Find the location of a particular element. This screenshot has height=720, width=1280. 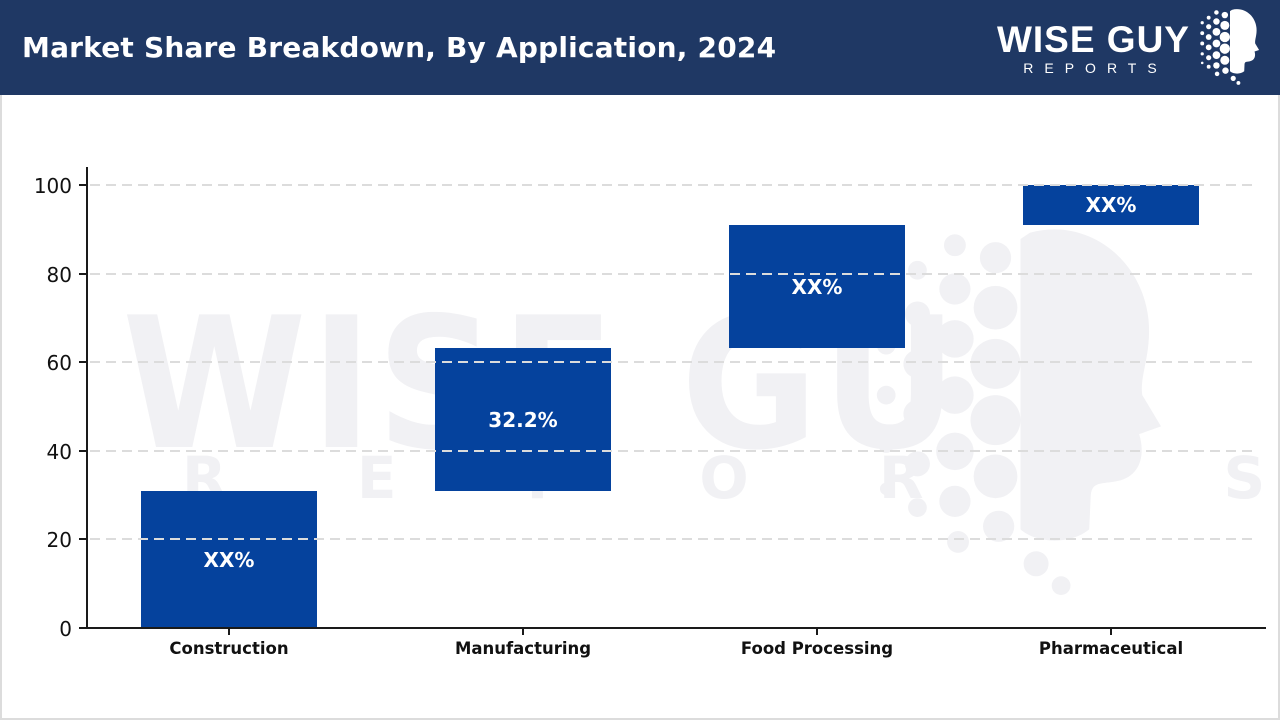

x-category-label-construction: Construction is located at coordinates (229, 648).